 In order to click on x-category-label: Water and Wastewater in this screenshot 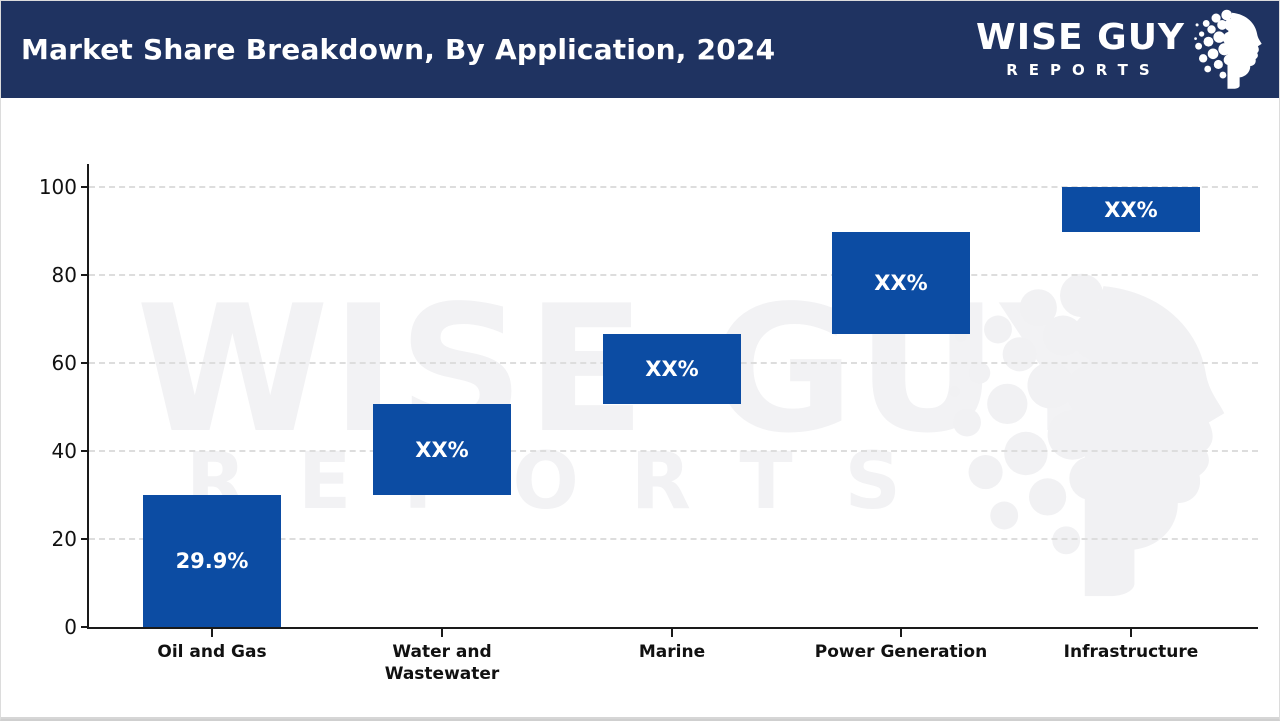, I will do `click(442, 663)`.